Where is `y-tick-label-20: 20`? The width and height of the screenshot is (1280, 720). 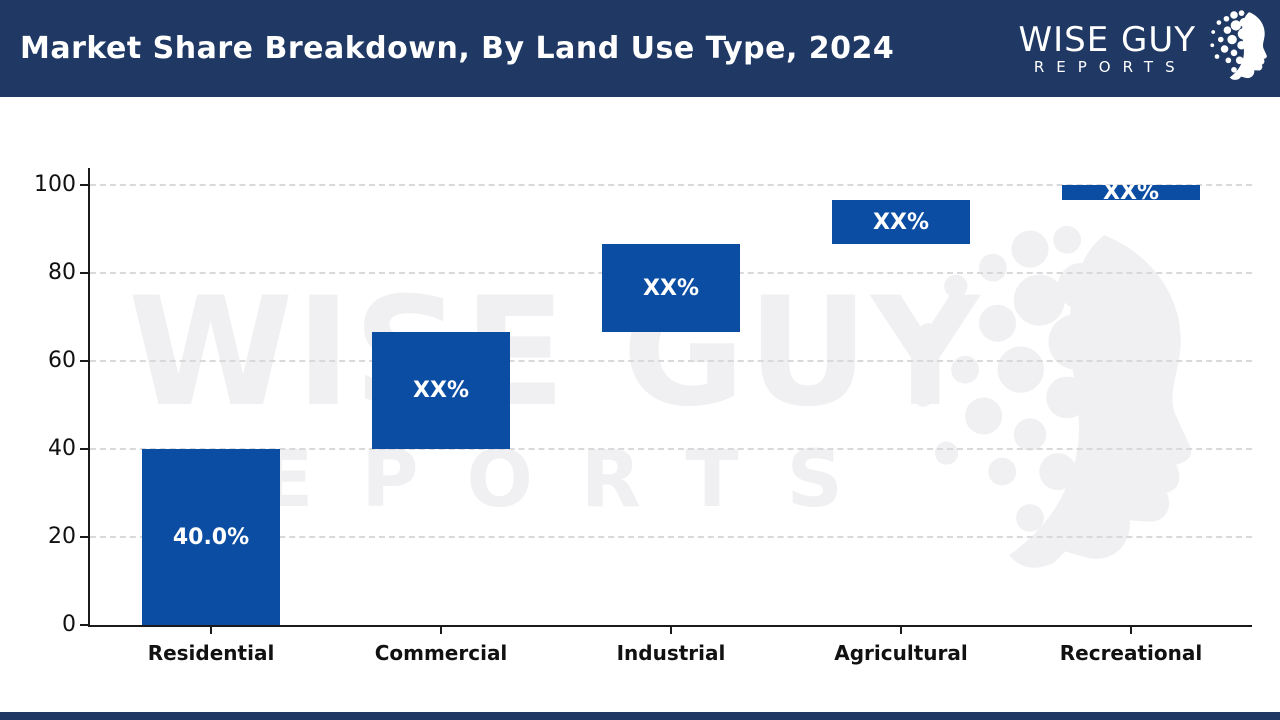
y-tick-label-20: 20 is located at coordinates (62, 536).